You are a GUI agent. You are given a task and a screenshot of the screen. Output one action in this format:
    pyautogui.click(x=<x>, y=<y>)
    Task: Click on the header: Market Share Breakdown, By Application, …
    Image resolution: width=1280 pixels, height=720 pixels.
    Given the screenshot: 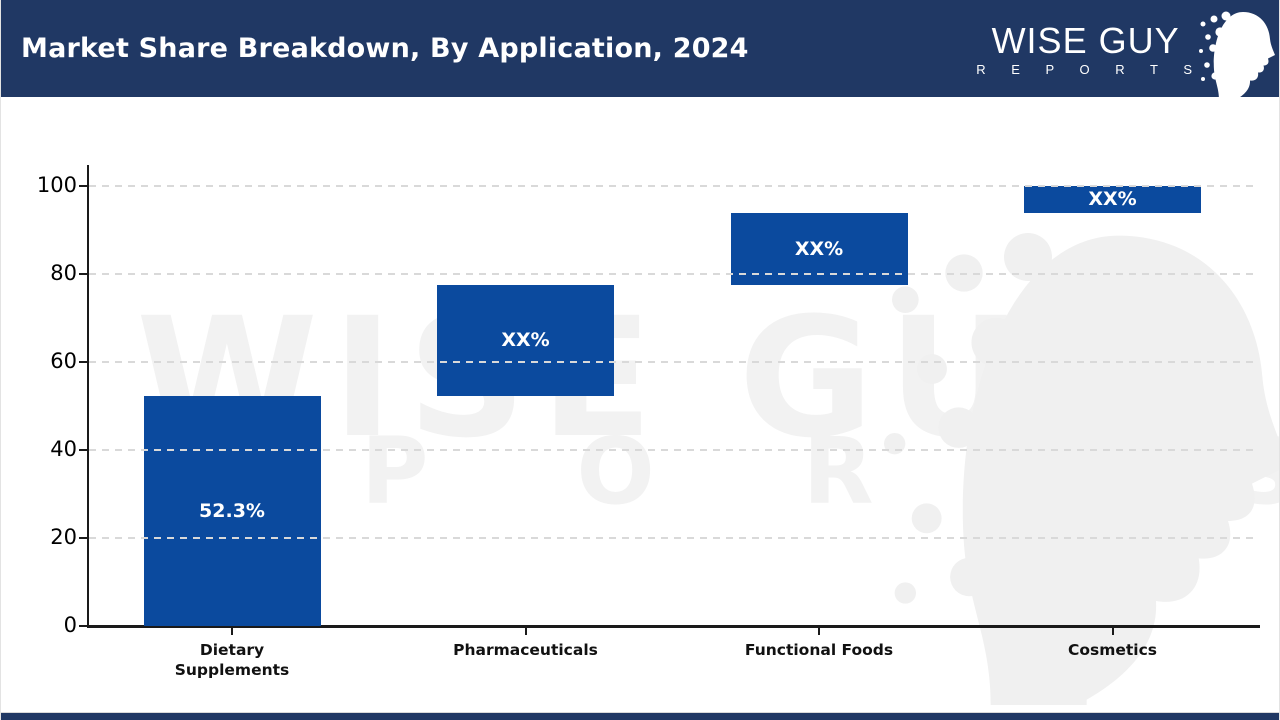 What is the action you would take?
    pyautogui.click(x=640, y=50)
    